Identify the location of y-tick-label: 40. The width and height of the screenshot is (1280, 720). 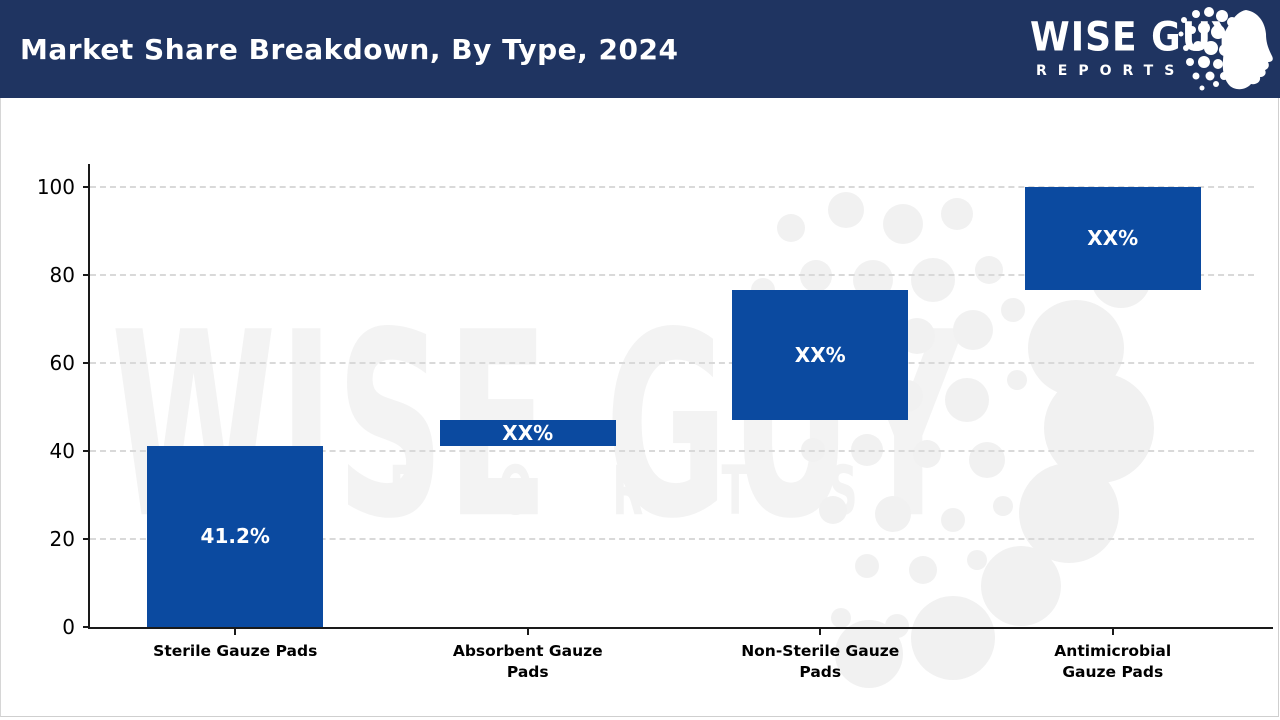
(62, 451).